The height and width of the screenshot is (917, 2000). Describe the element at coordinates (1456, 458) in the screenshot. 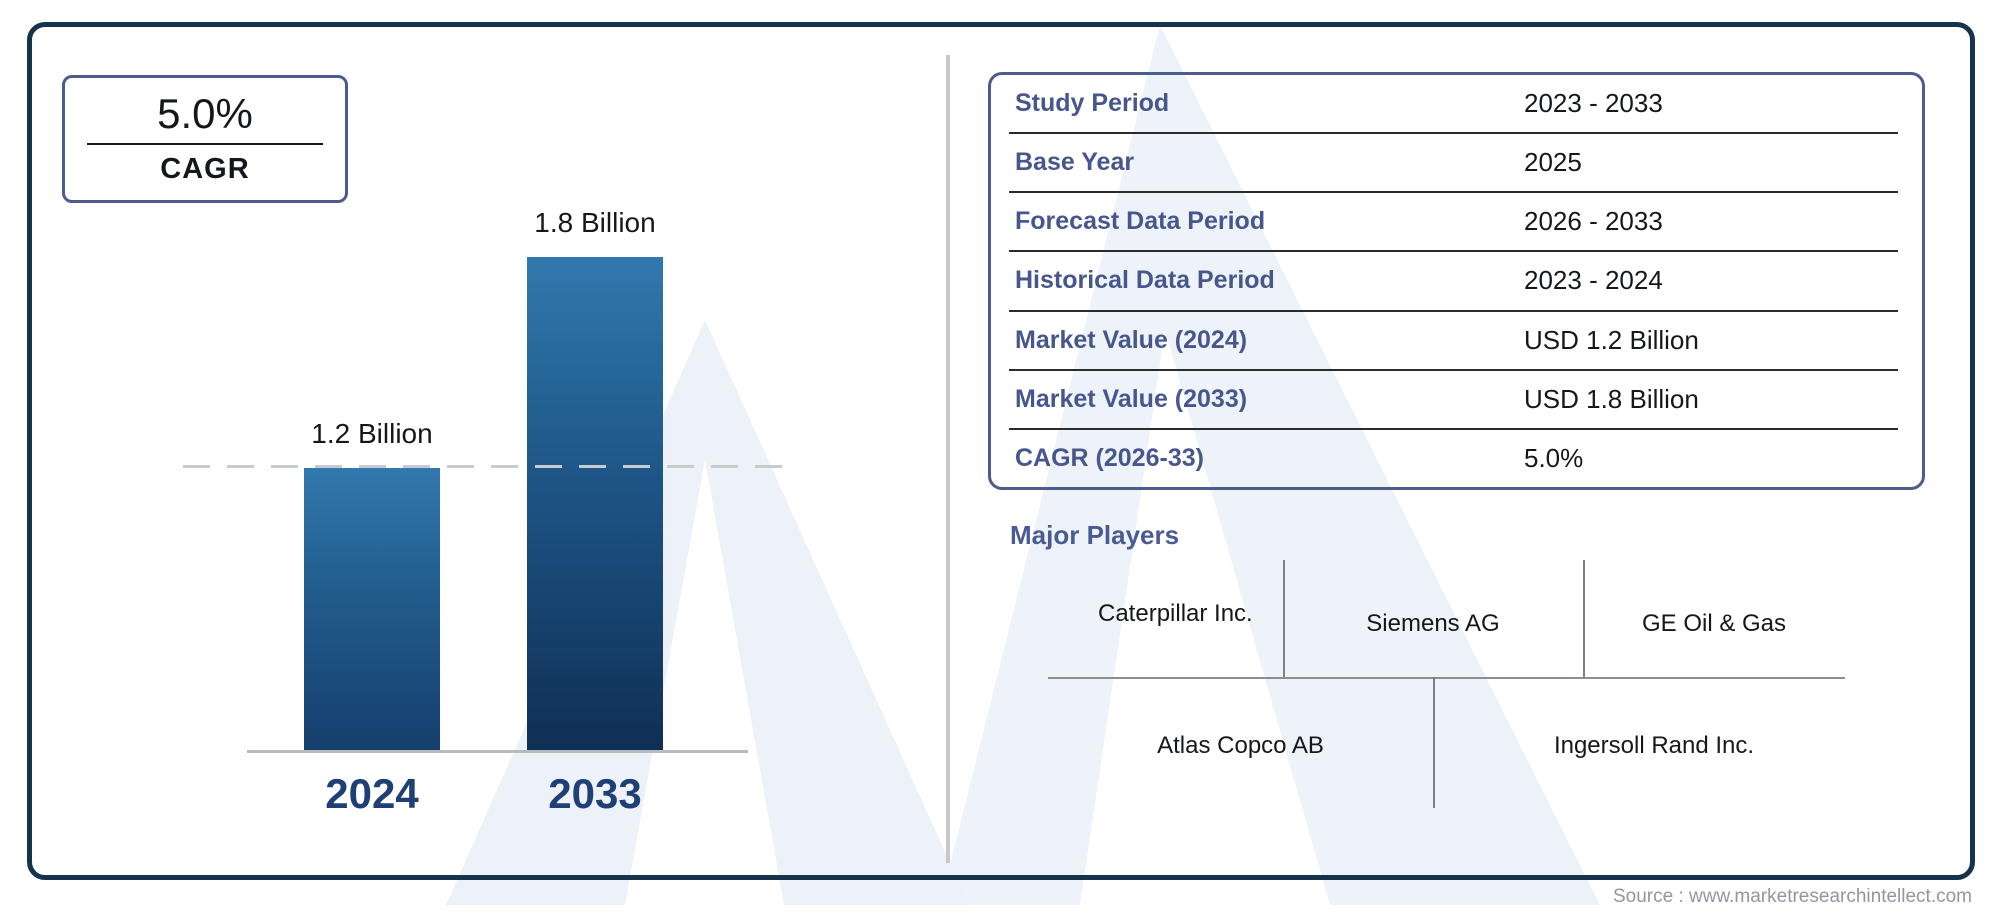

I see `table-row: CAGR (2026-33) 5.0%` at that location.